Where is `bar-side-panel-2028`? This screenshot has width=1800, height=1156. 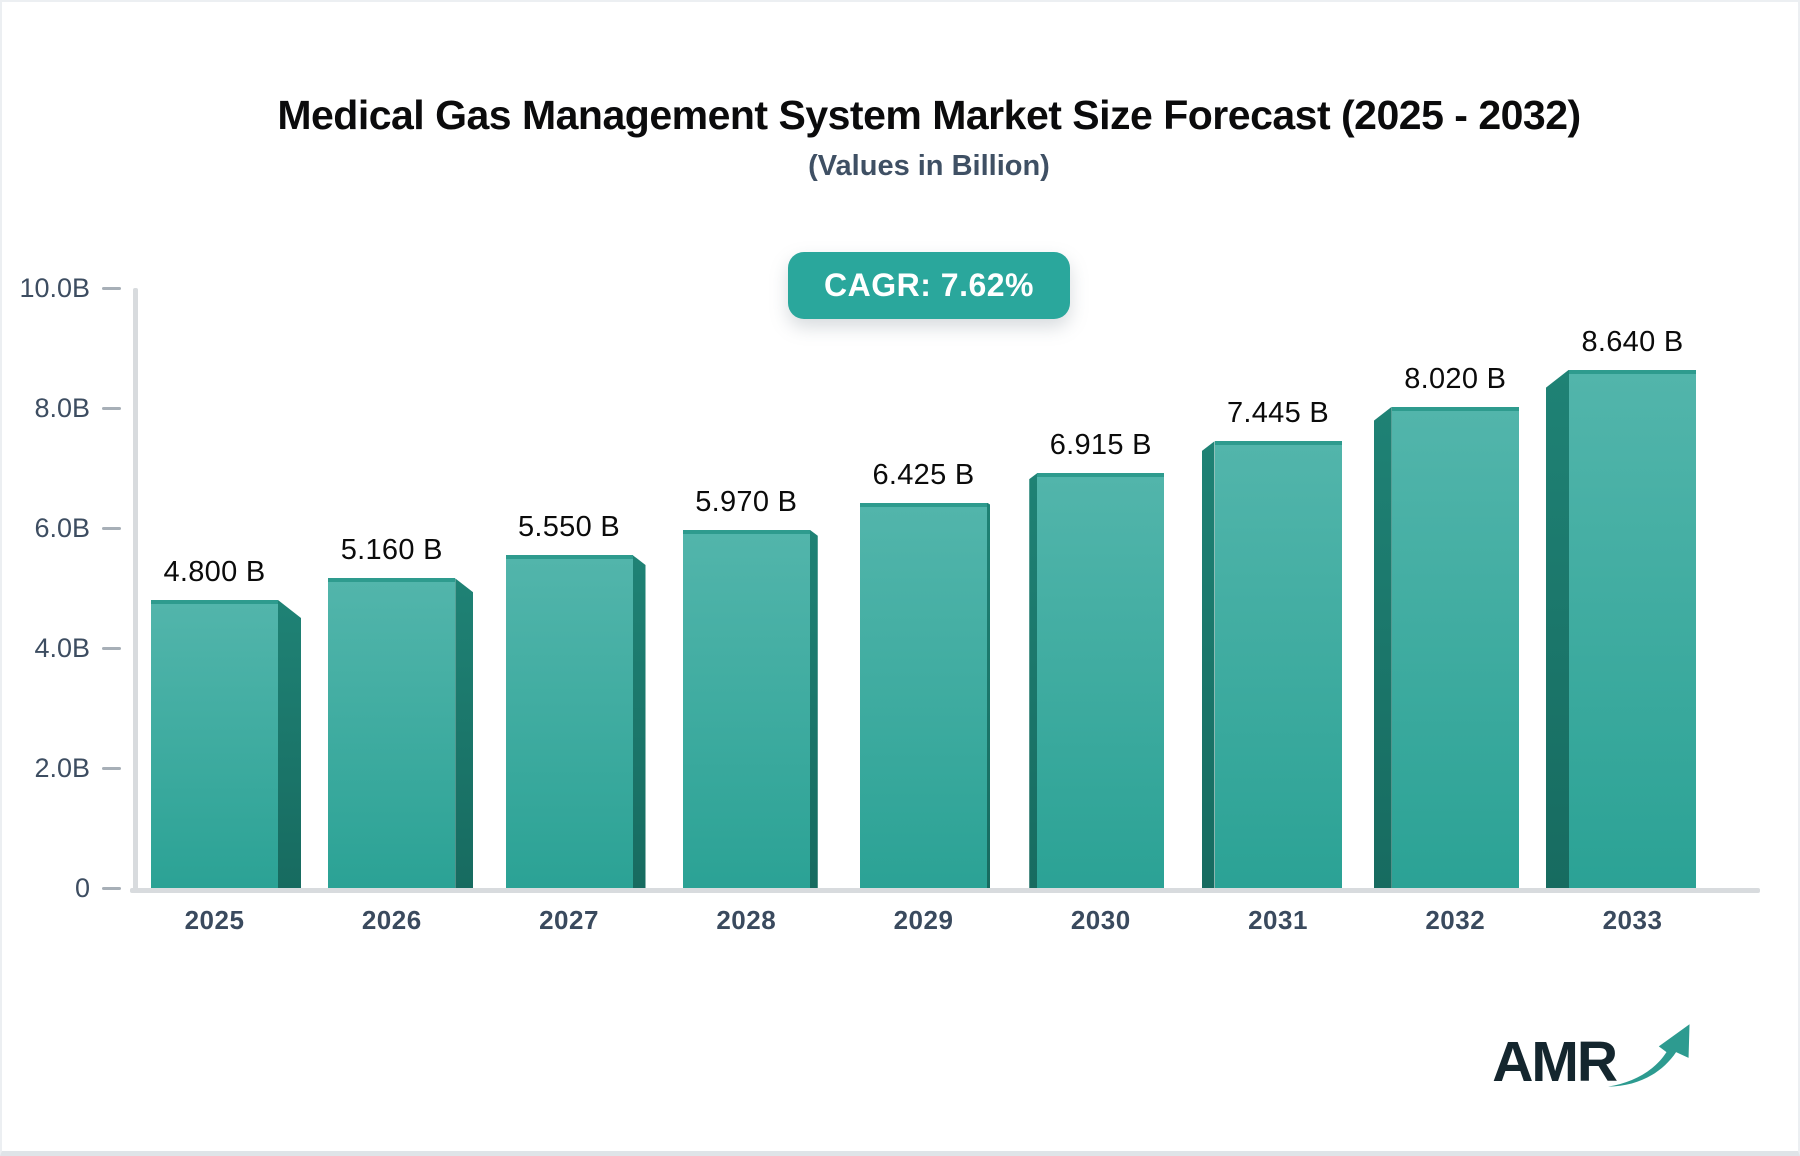
bar-side-panel-2028 is located at coordinates (813, 708).